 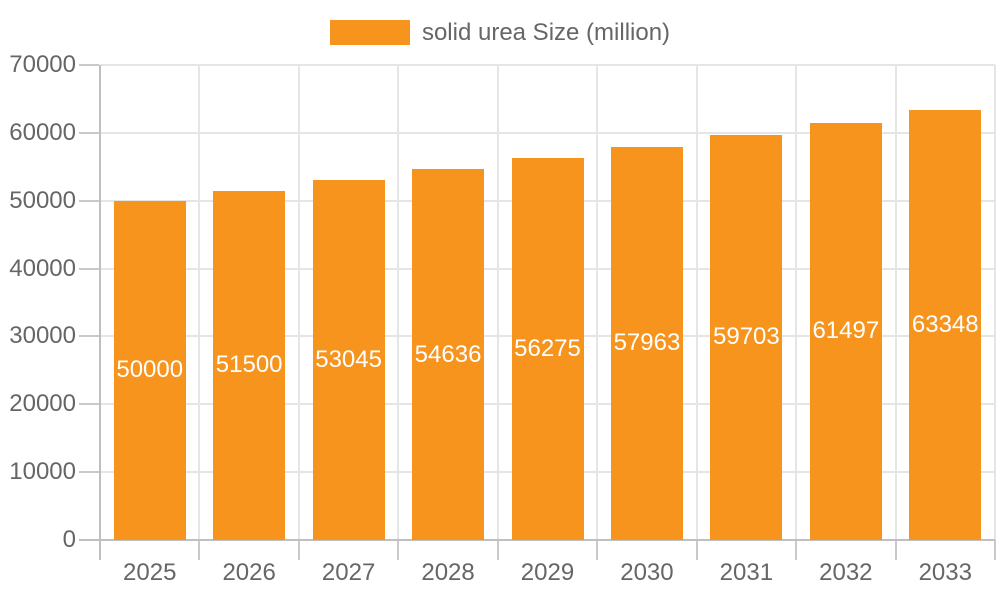 I want to click on bar-2025, so click(x=149, y=370).